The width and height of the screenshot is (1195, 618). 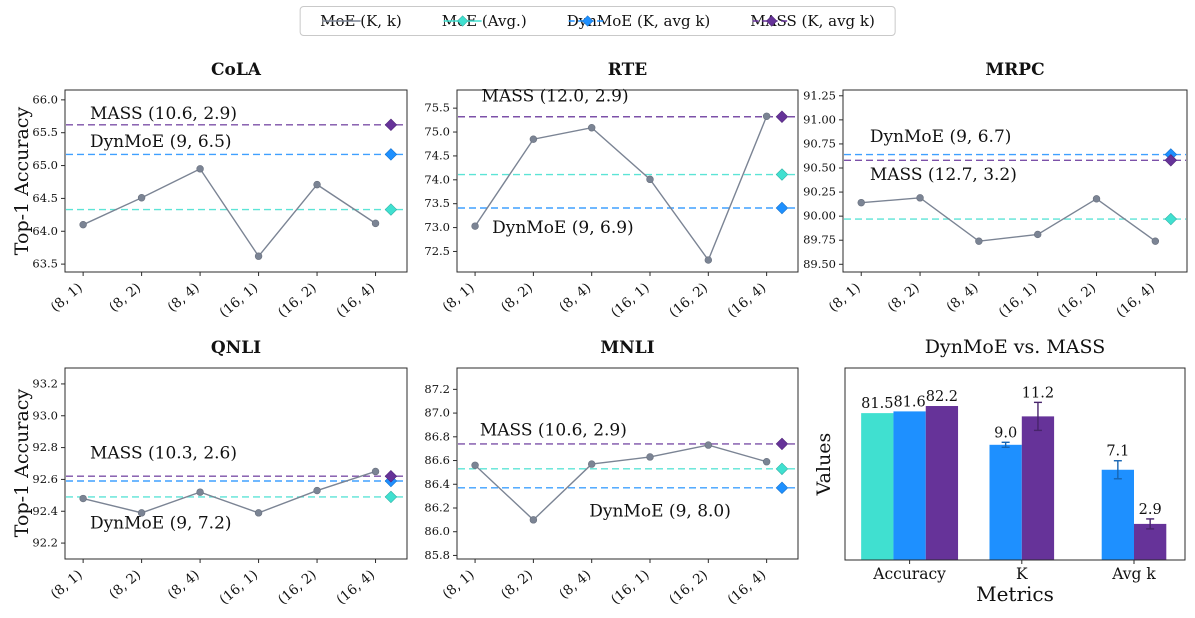 I want to click on moe-legend-marker, so click(x=341, y=21).